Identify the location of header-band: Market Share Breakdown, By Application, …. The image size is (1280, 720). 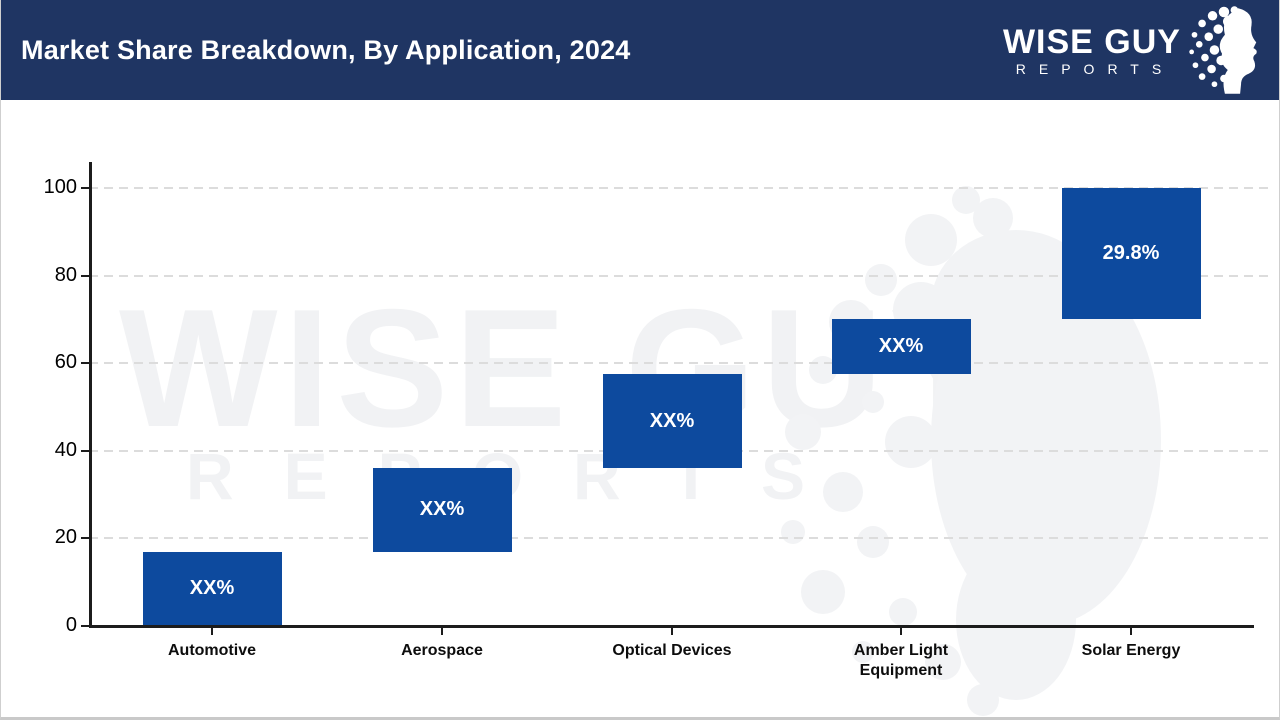
(640, 50).